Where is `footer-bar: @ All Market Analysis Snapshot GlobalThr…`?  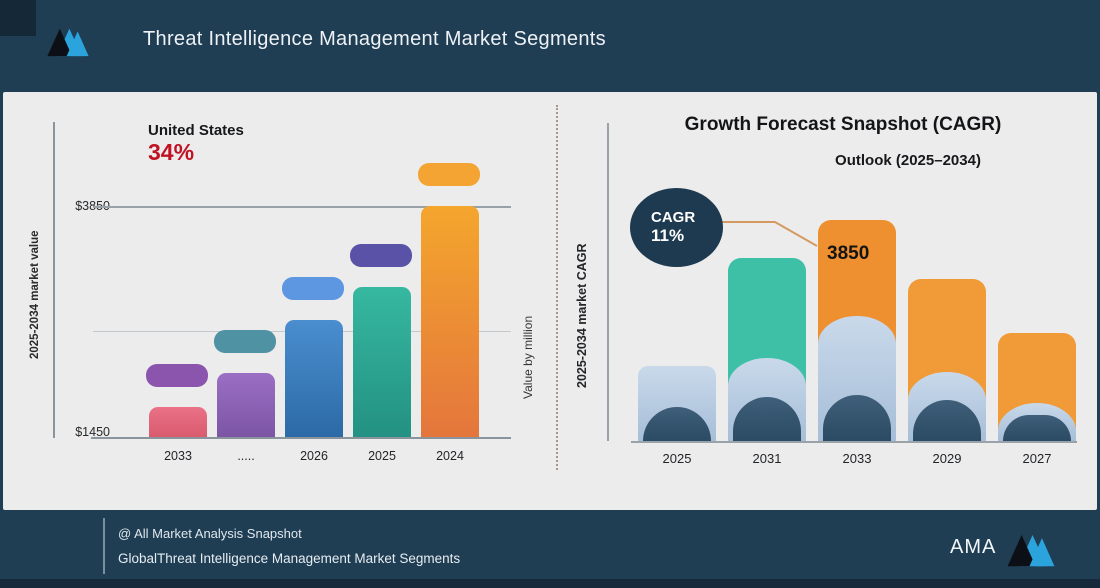 footer-bar: @ All Market Analysis Snapshot GlobalThr… is located at coordinates (550, 549).